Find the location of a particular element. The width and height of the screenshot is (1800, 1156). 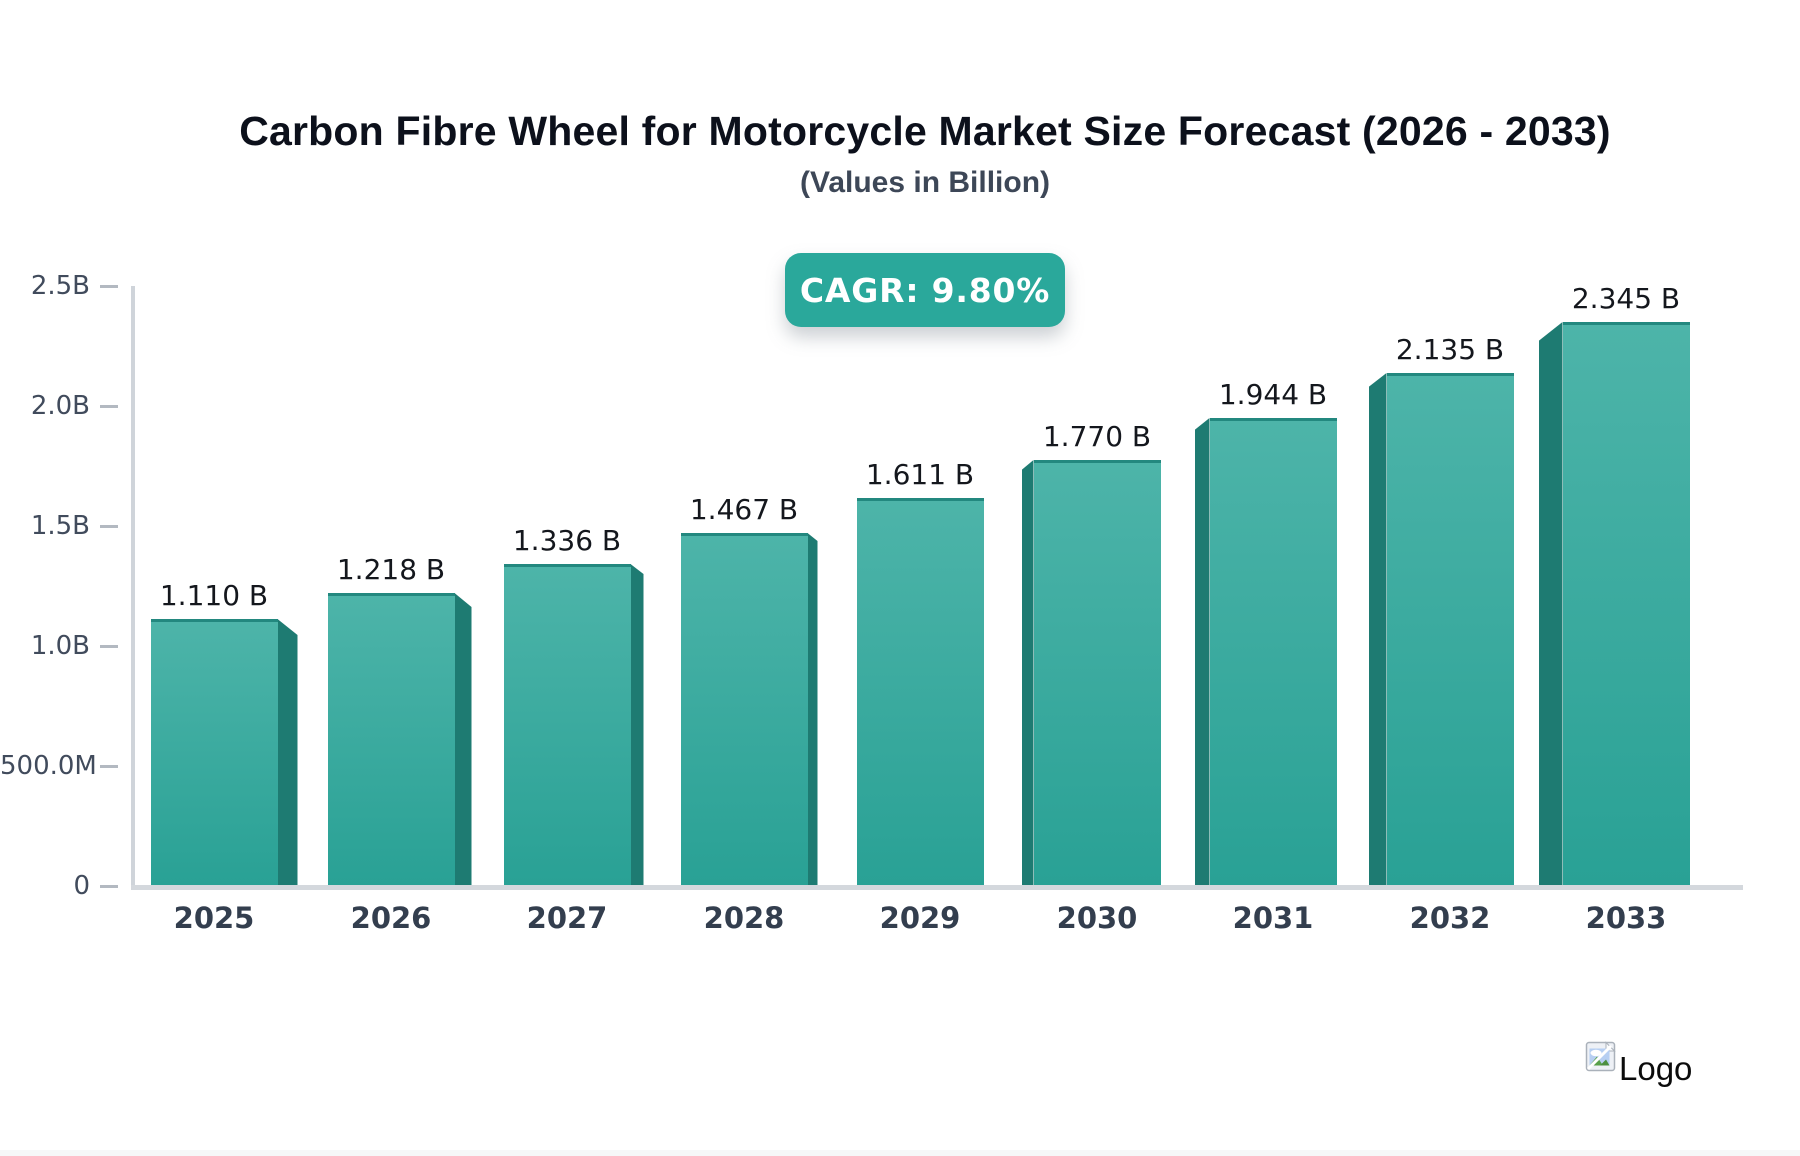

chart-subtitle: (Values in Billion) is located at coordinates (925, 182).